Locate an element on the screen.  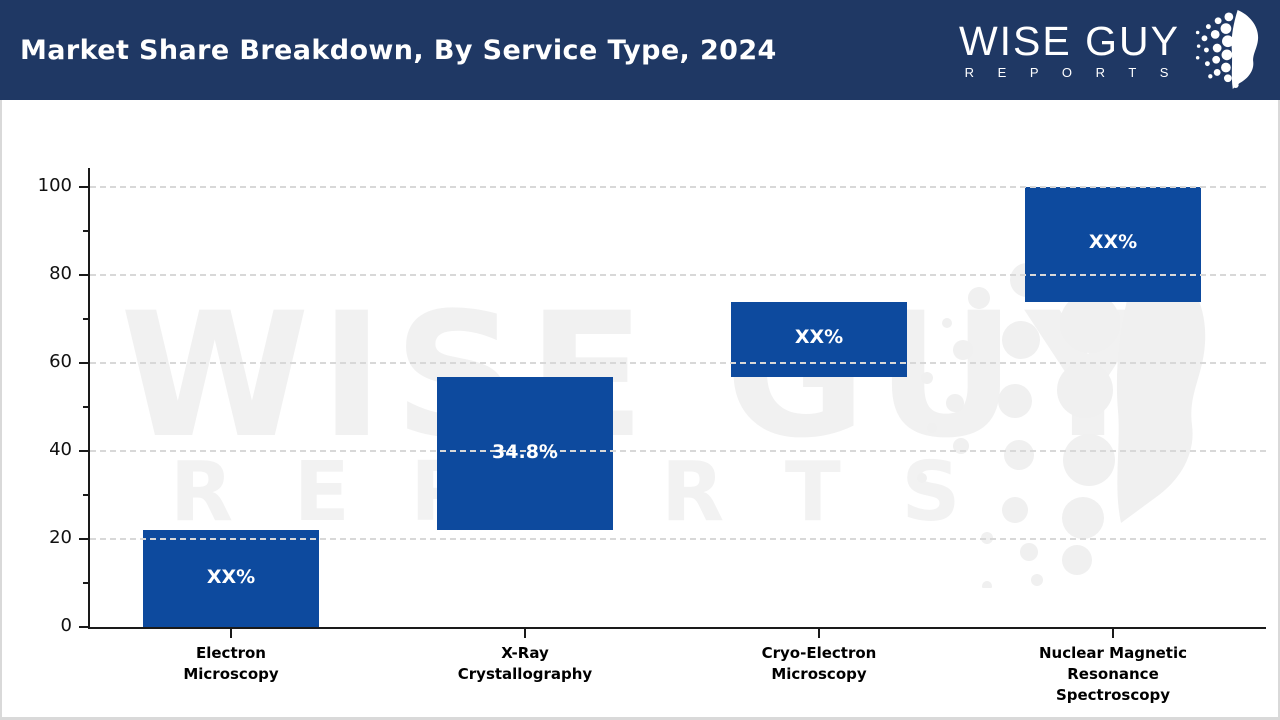
y-axis-tick-label: 0 is located at coordinates (66, 625).